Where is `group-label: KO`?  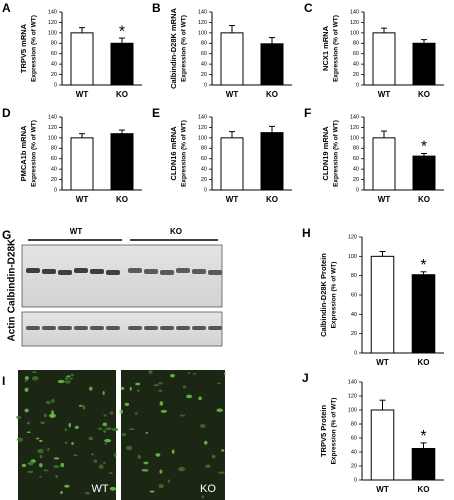
group-label: KO is located at coordinates (176, 231).